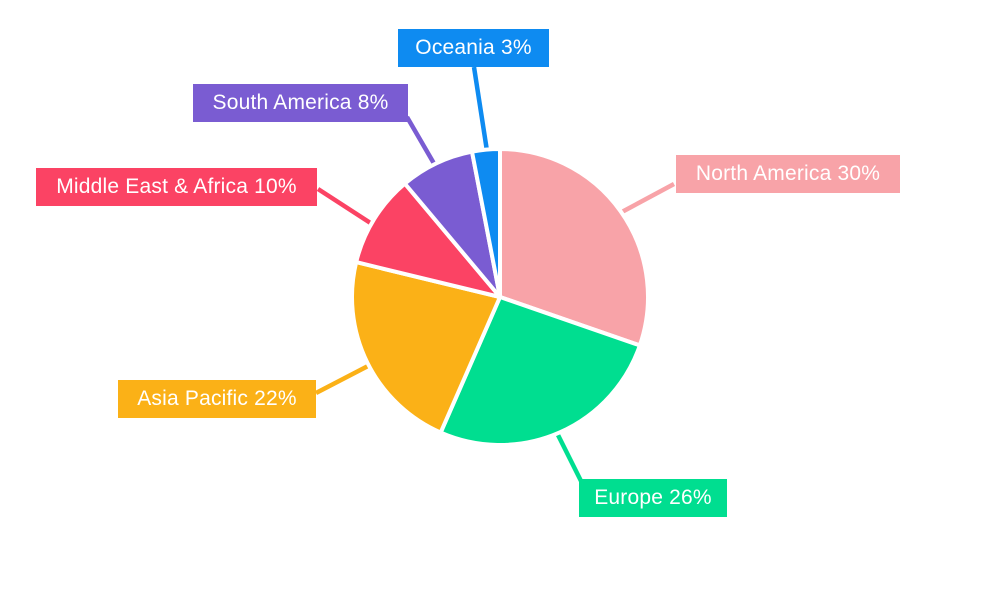 The height and width of the screenshot is (600, 1000). Describe the element at coordinates (653, 498) in the screenshot. I see `pie-label-europe: Europe 26%` at that location.